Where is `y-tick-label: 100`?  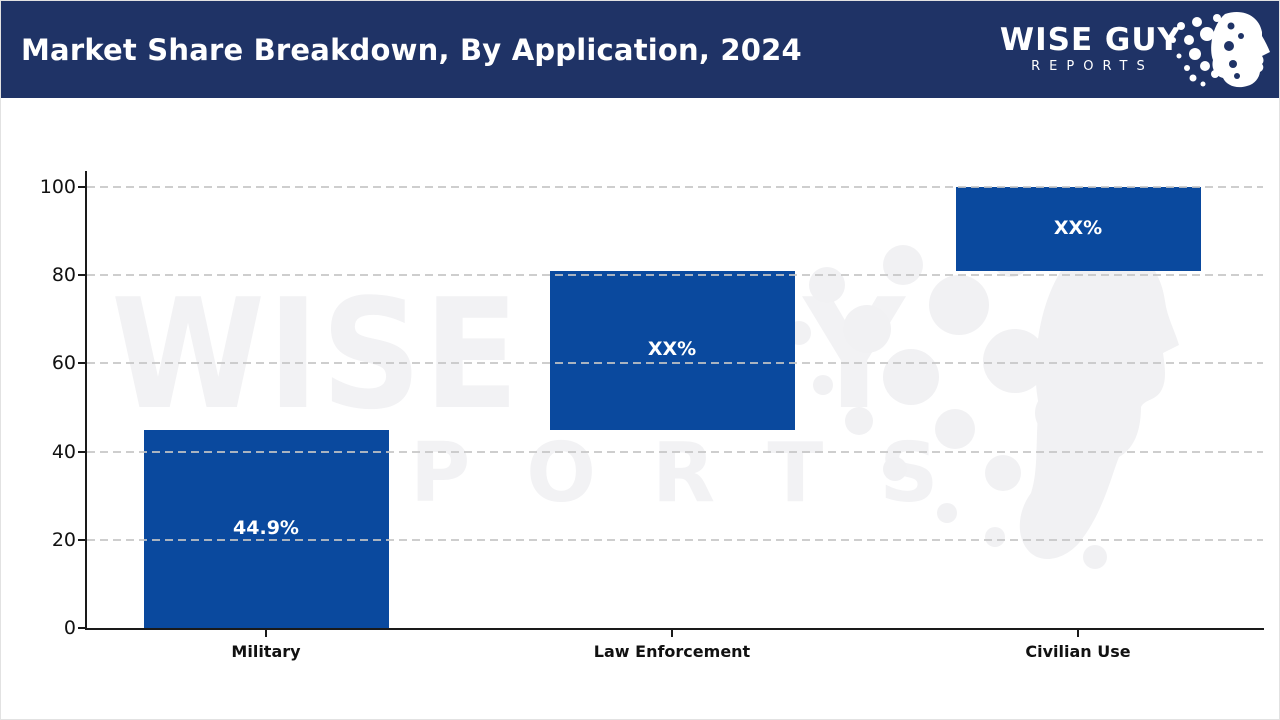
y-tick-label: 100 is located at coordinates (57, 187).